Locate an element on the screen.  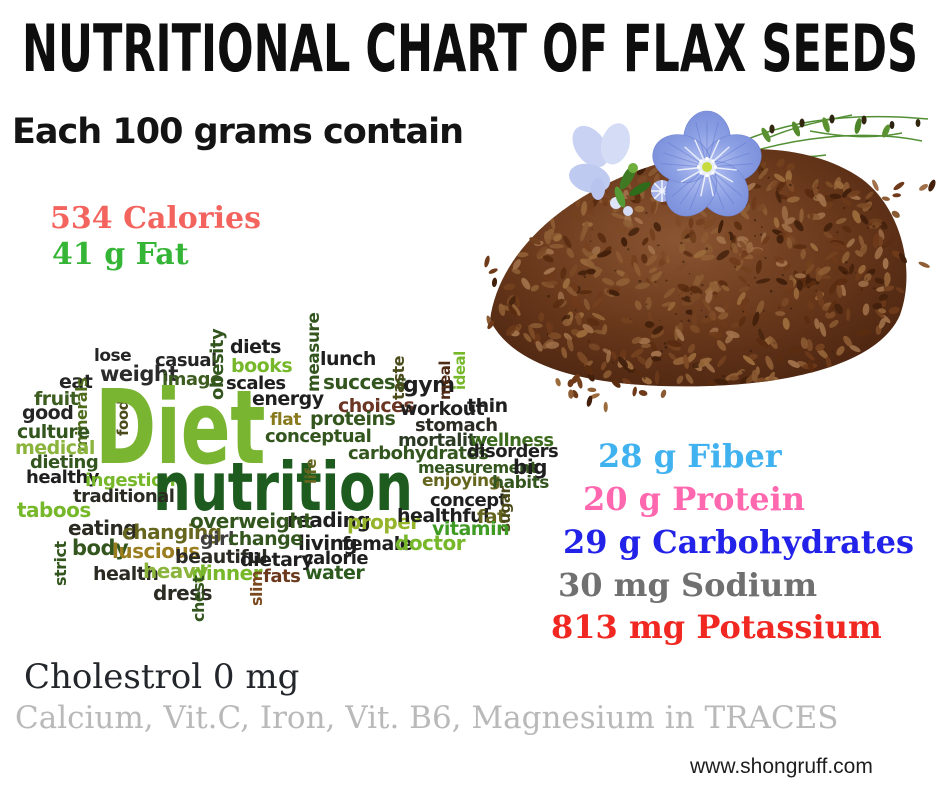
title-svg: NUTRITIONAL CHART OF FLAX SEEDS is located at coordinates (470, 48).